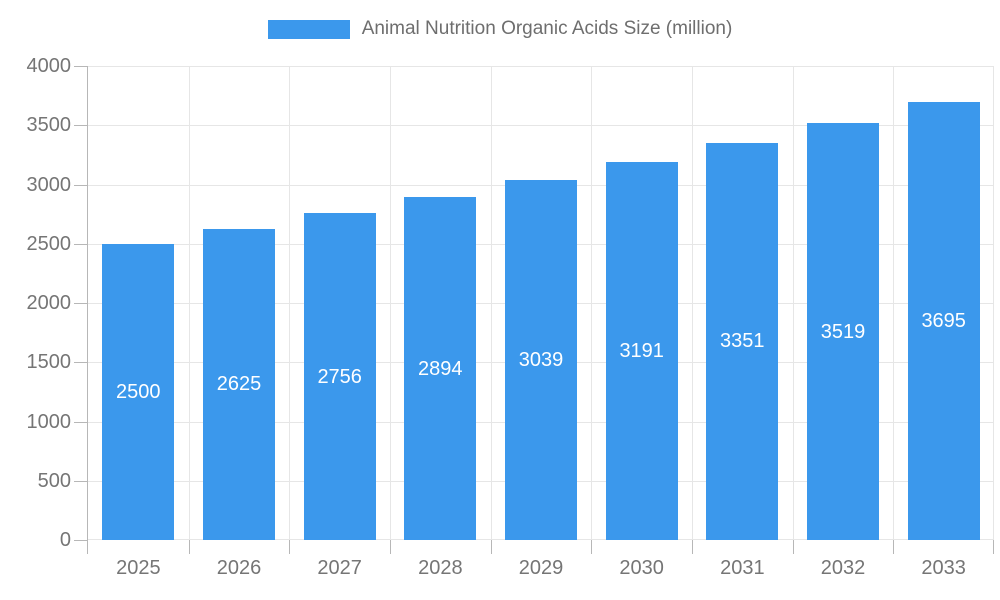  Describe the element at coordinates (742, 568) in the screenshot. I see `x-tick-label: 2031` at that location.